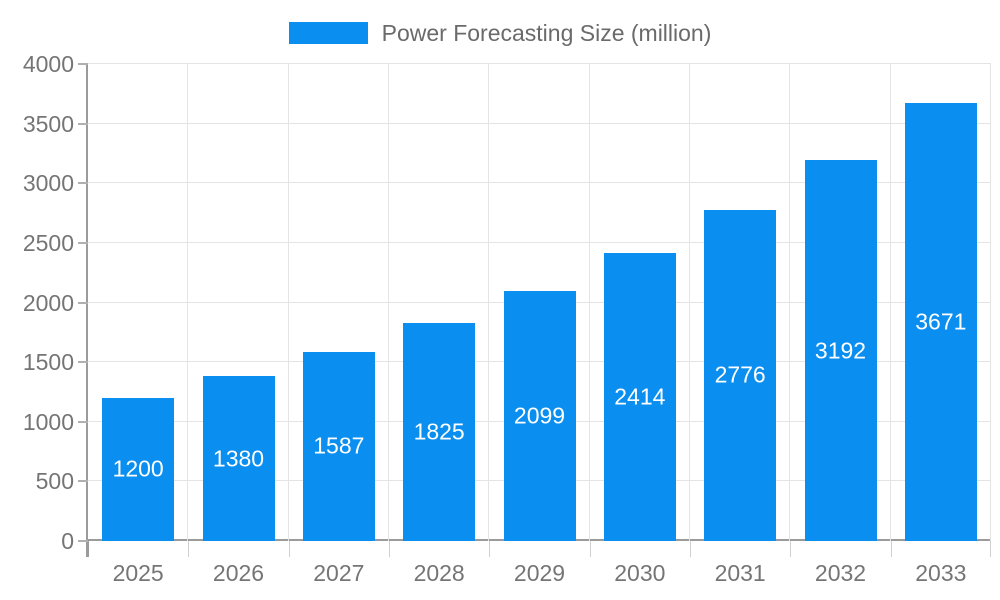 This screenshot has height=600, width=1000. Describe the element at coordinates (48, 362) in the screenshot. I see `y-axis-label: 1500` at that location.